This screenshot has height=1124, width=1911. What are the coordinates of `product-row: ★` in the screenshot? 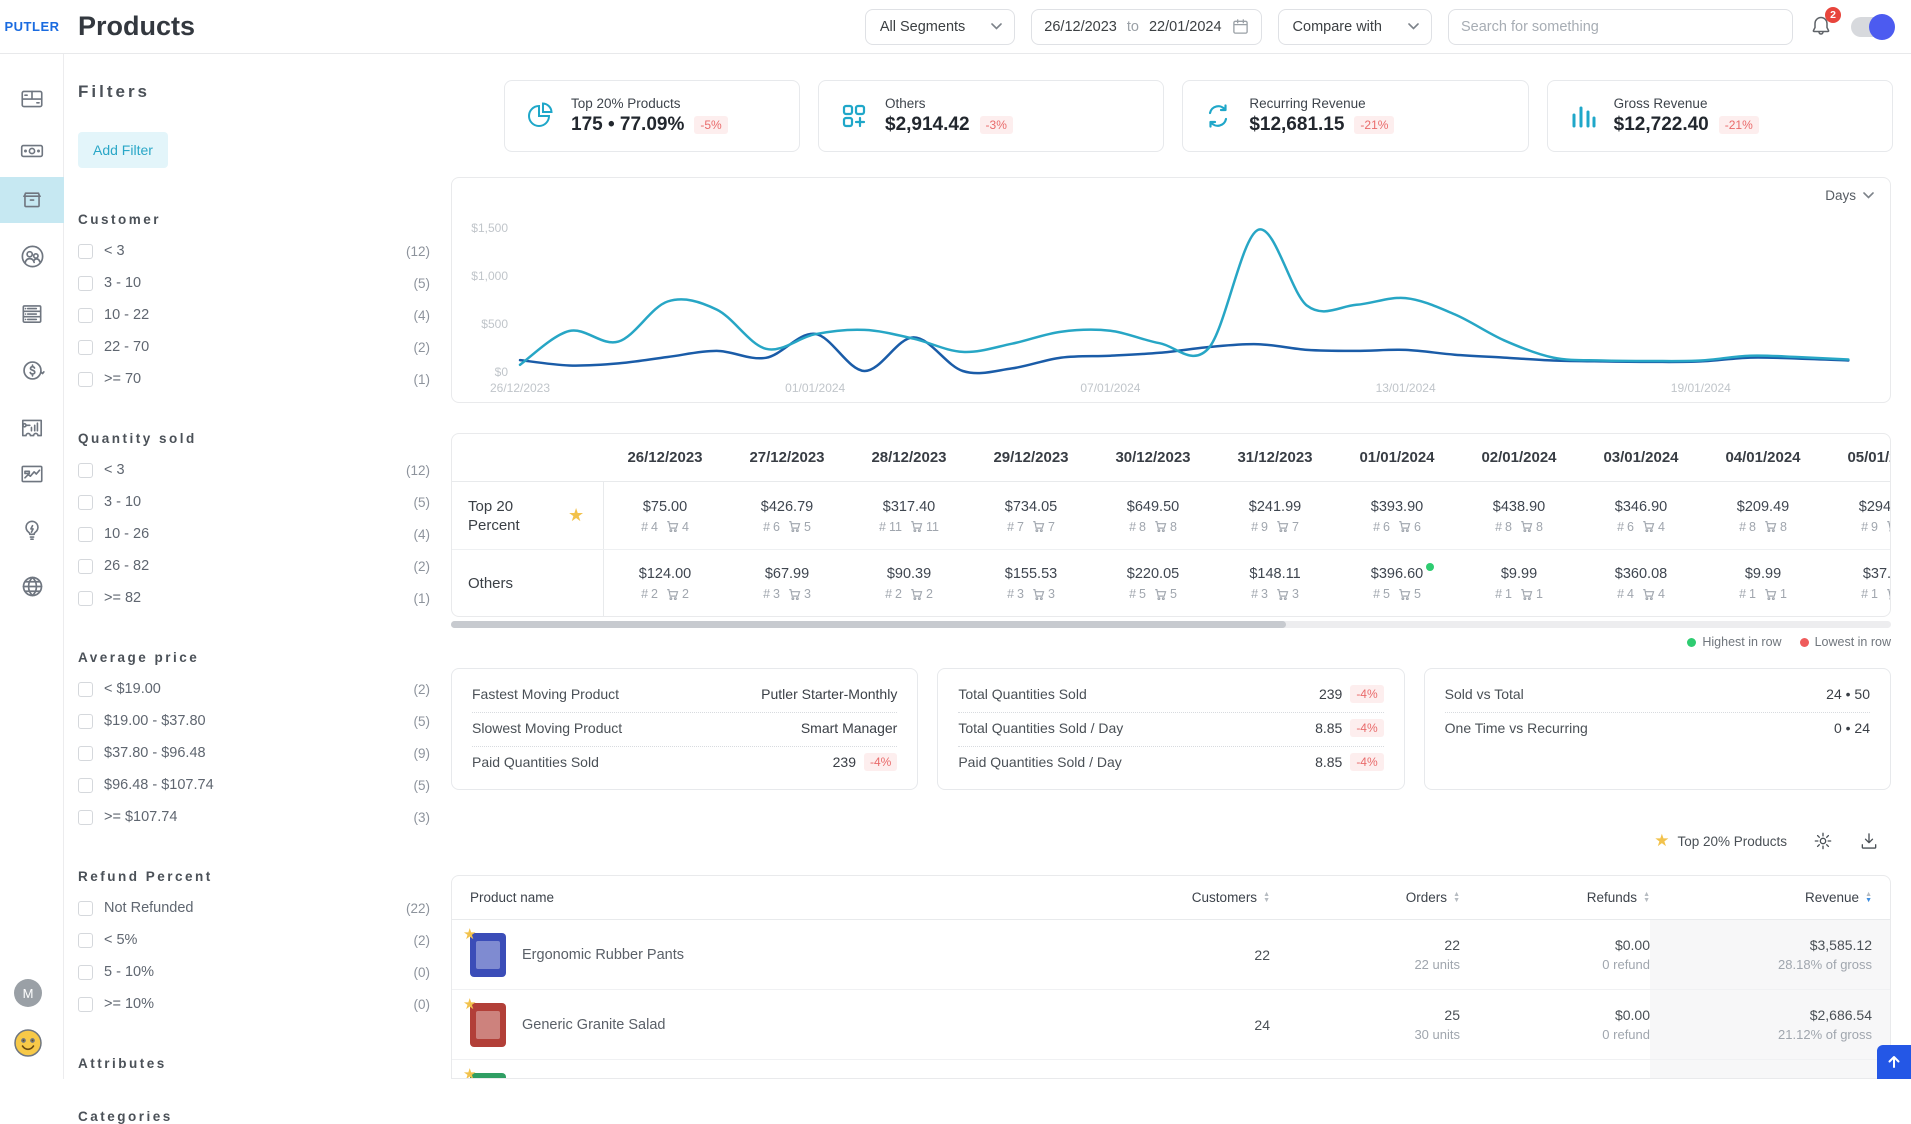 It's located at (1171, 1069).